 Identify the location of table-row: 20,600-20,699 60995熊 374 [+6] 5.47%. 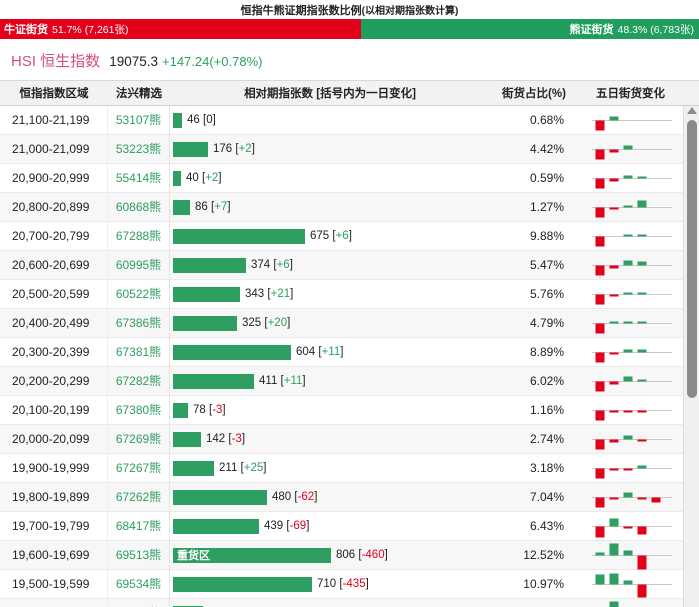
(349, 265).